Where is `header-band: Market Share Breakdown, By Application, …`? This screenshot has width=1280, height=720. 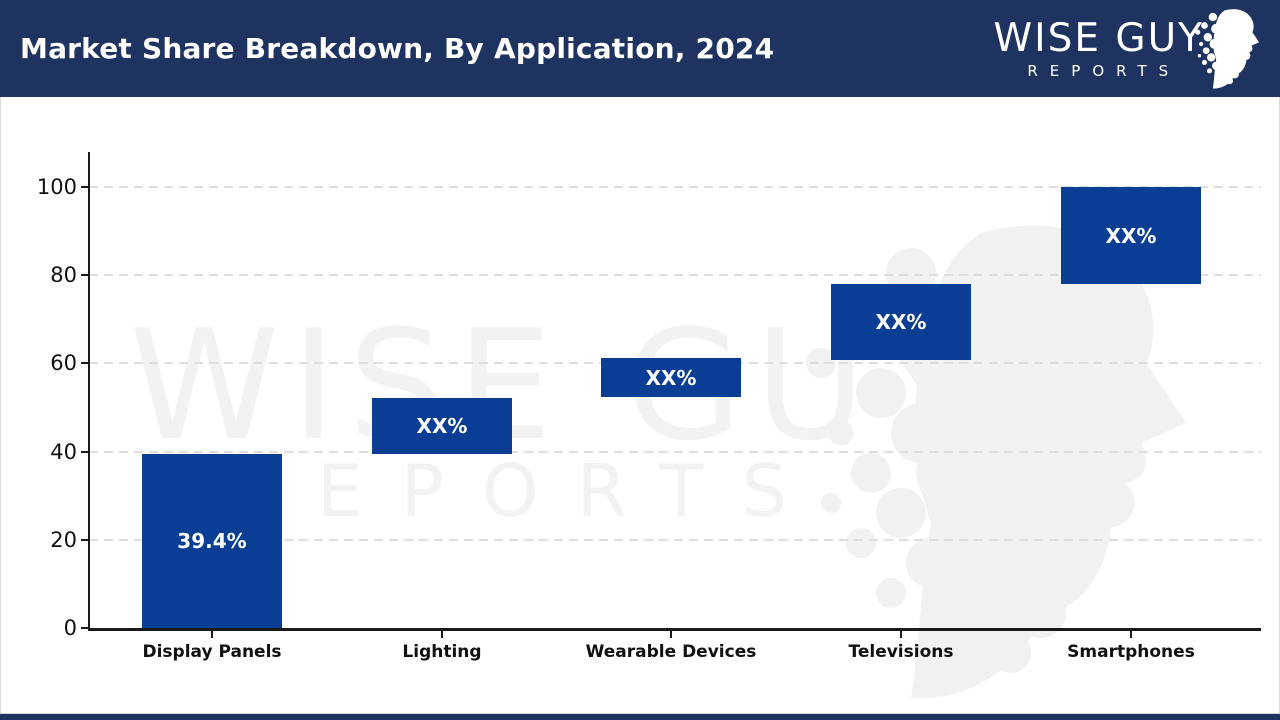 header-band: Market Share Breakdown, By Application, … is located at coordinates (640, 48).